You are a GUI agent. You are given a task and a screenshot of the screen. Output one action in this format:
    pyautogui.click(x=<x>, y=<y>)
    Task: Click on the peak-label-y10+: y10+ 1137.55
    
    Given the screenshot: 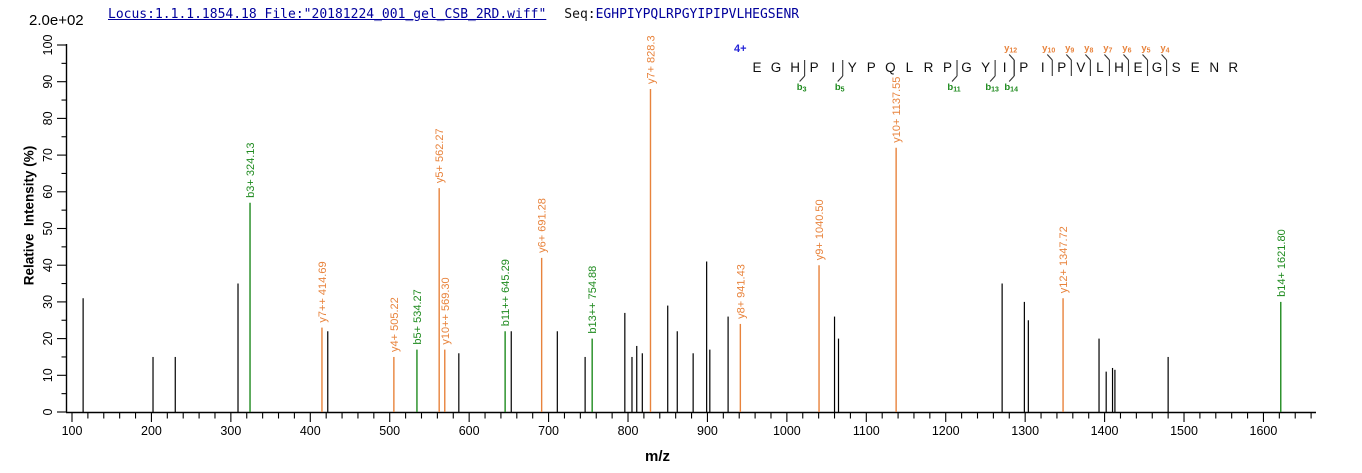 What is the action you would take?
    pyautogui.click(x=897, y=110)
    